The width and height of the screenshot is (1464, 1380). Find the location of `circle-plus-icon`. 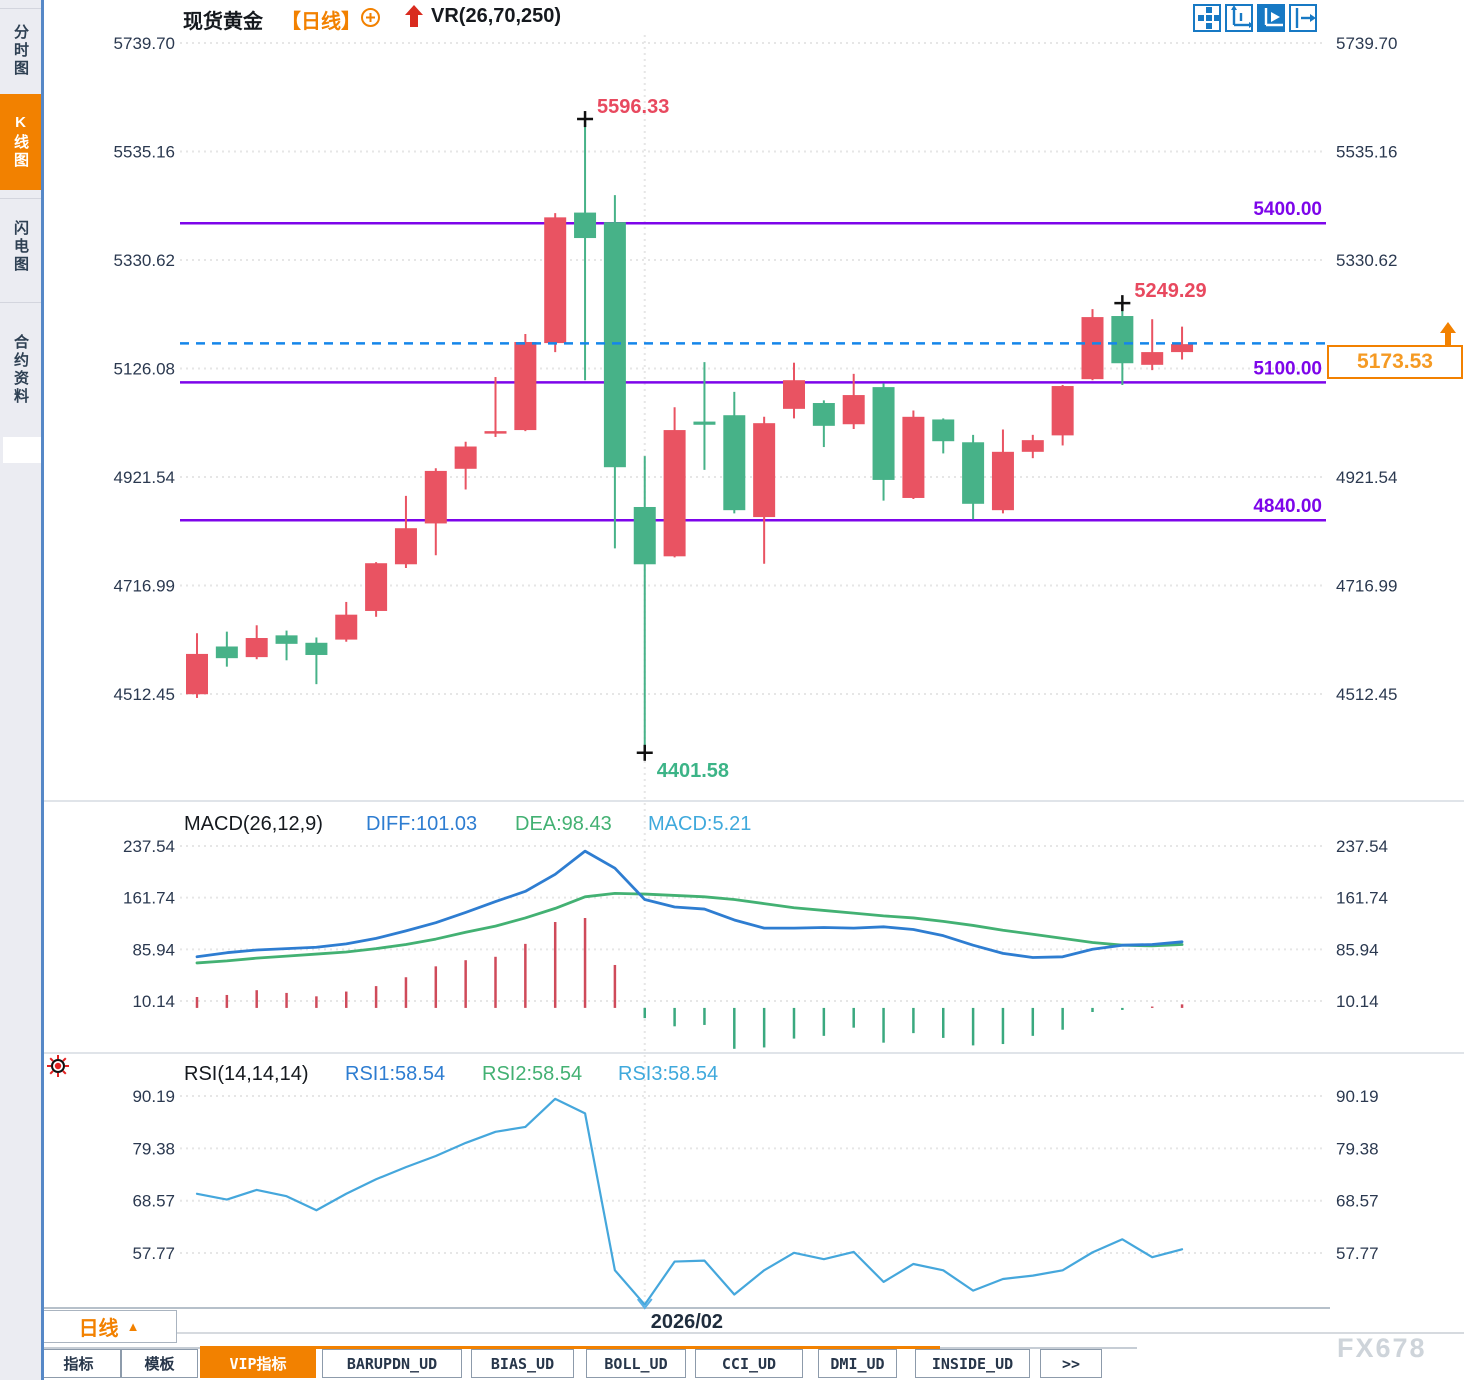

circle-plus-icon is located at coordinates (370, 20).